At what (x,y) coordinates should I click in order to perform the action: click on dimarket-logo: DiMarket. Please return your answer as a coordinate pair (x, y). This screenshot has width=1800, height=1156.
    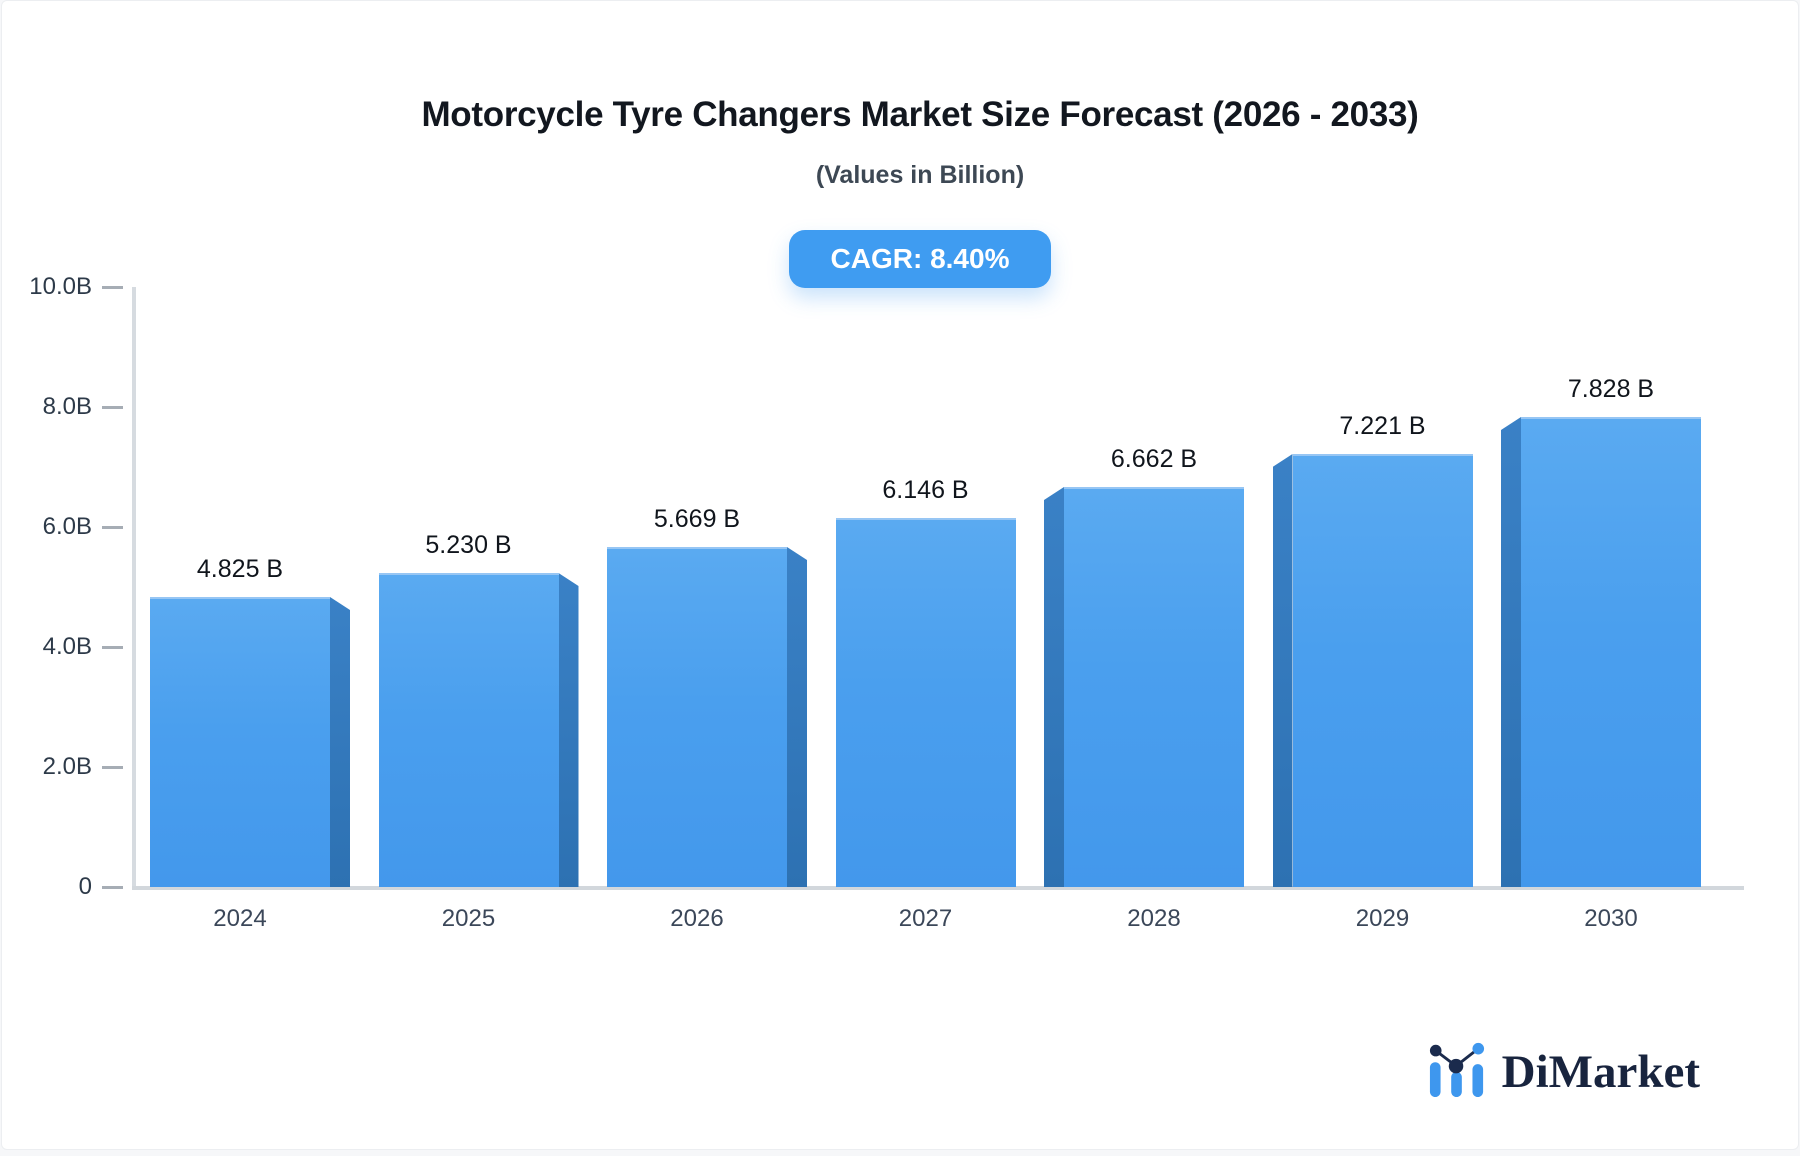
    Looking at the image, I should click on (1564, 1068).